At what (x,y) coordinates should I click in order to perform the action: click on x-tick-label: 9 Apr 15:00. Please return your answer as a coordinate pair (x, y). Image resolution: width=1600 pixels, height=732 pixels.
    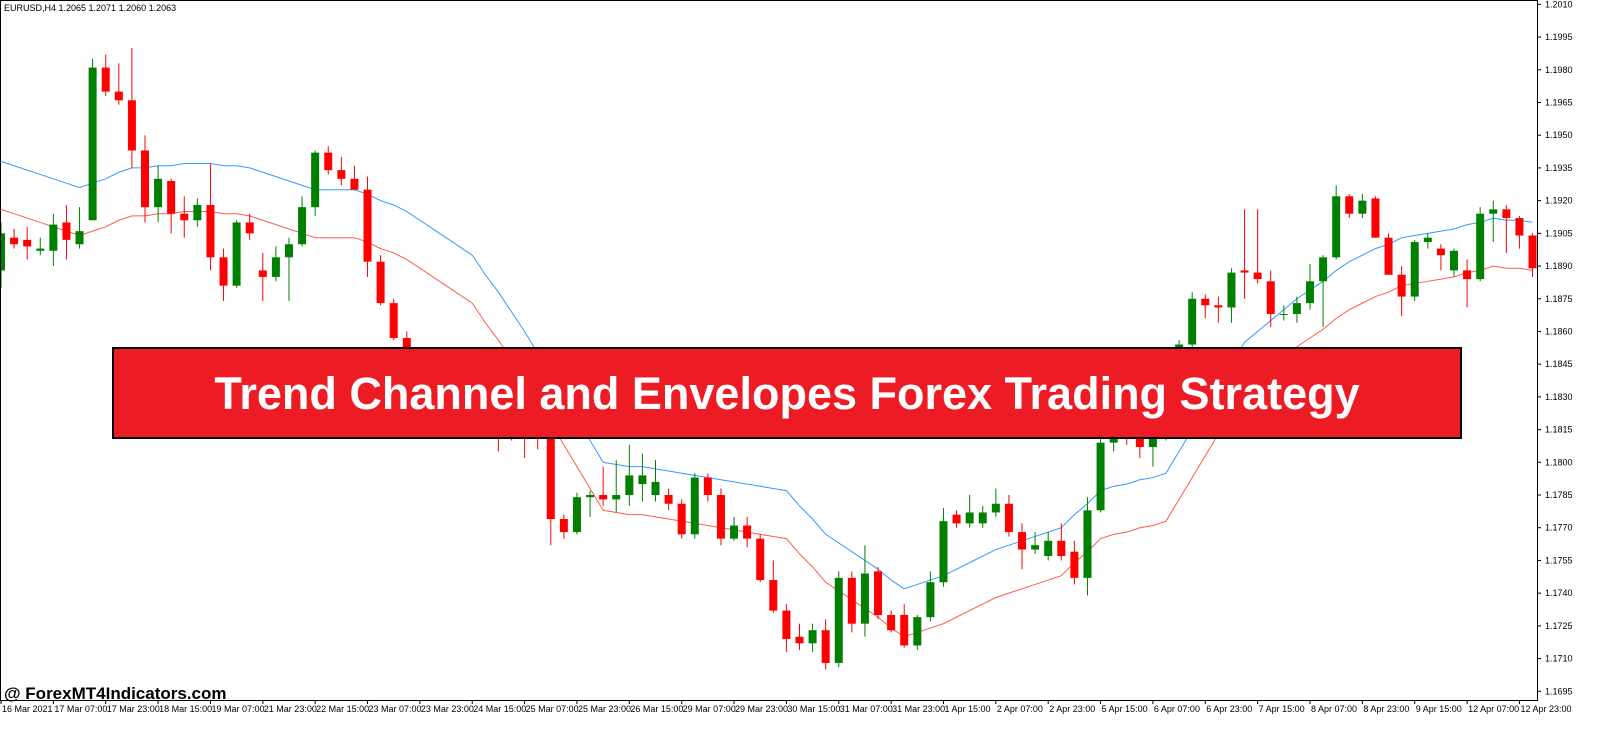
    Looking at the image, I should click on (1439, 709).